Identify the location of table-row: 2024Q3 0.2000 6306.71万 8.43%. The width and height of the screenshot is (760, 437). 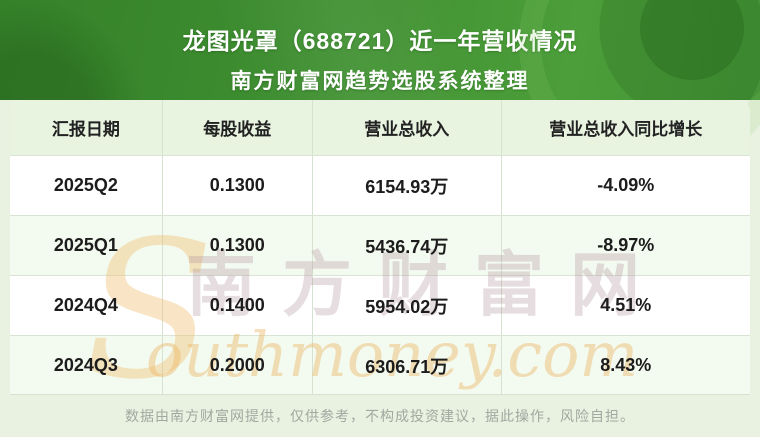
(380, 364).